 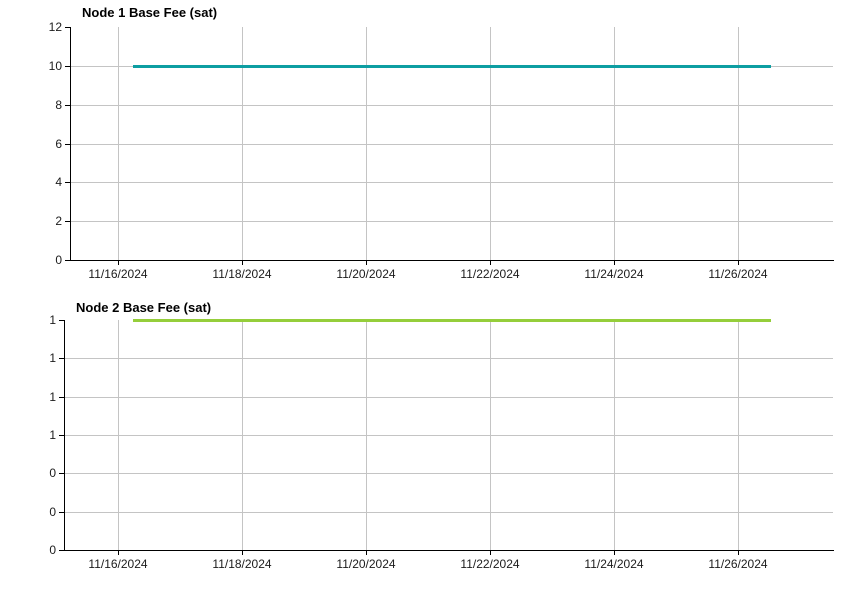 I want to click on y-tick-label: 10, so click(x=55, y=66).